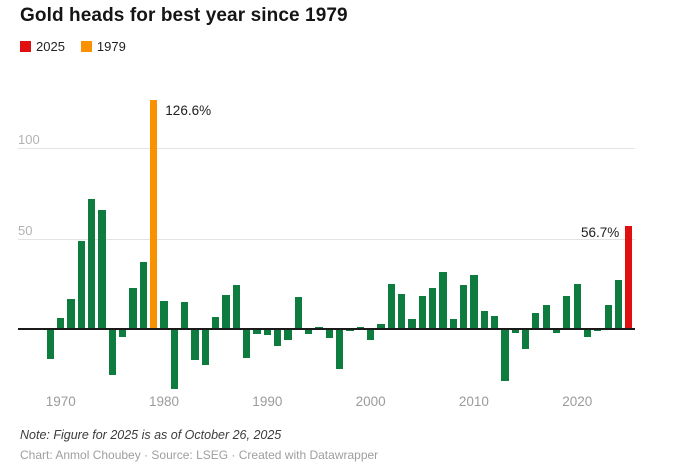  What do you see at coordinates (257, 332) in the screenshot?
I see `bar-1989` at bounding box center [257, 332].